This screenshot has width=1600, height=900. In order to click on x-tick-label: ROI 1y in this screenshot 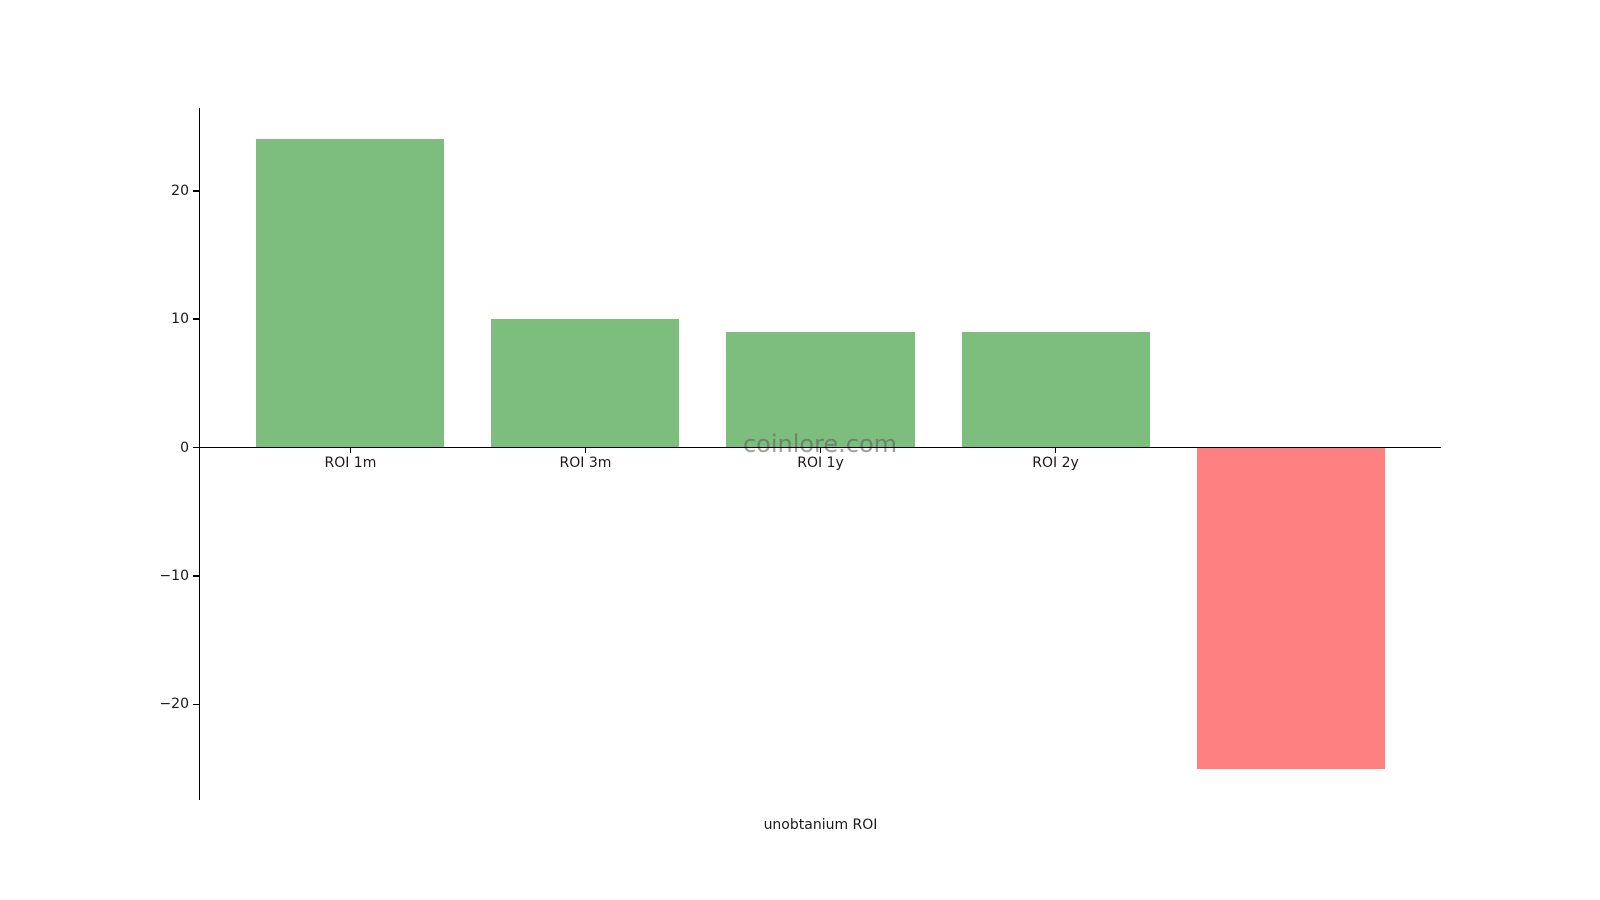, I will do `click(820, 462)`.